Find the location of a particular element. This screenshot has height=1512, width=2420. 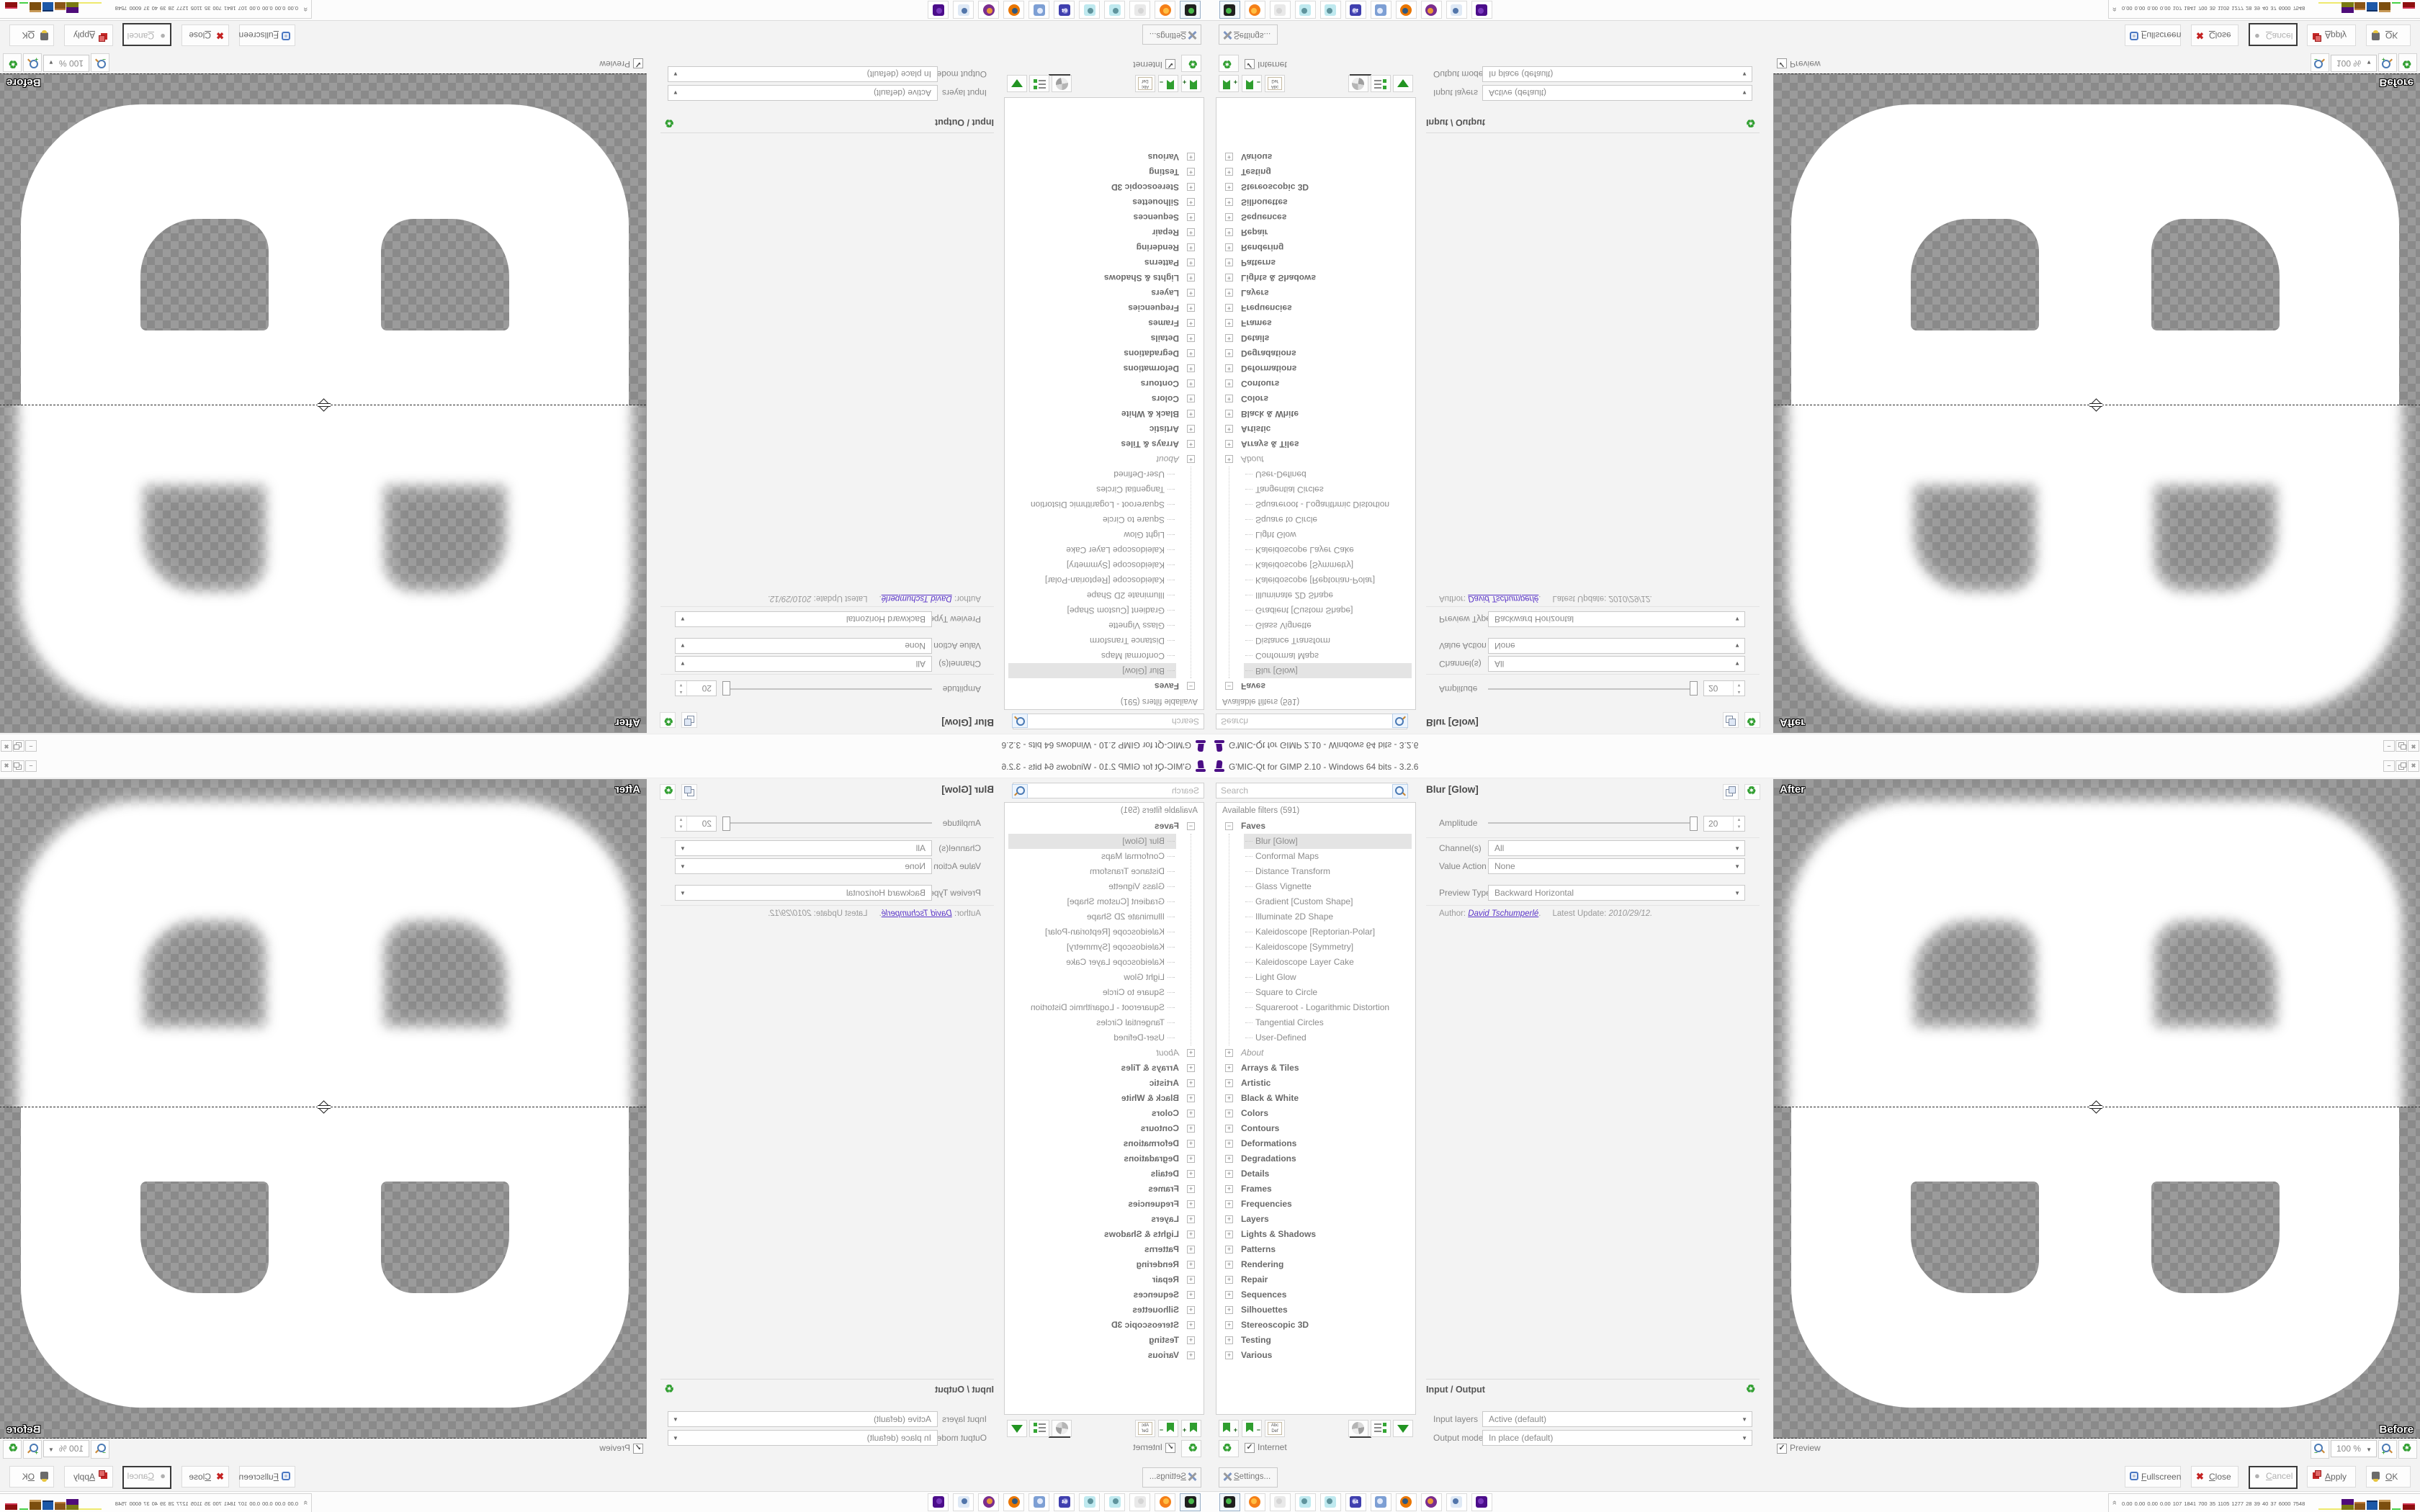

amplitude-spinbox: 20 ▲ ▼ is located at coordinates (1724, 688).